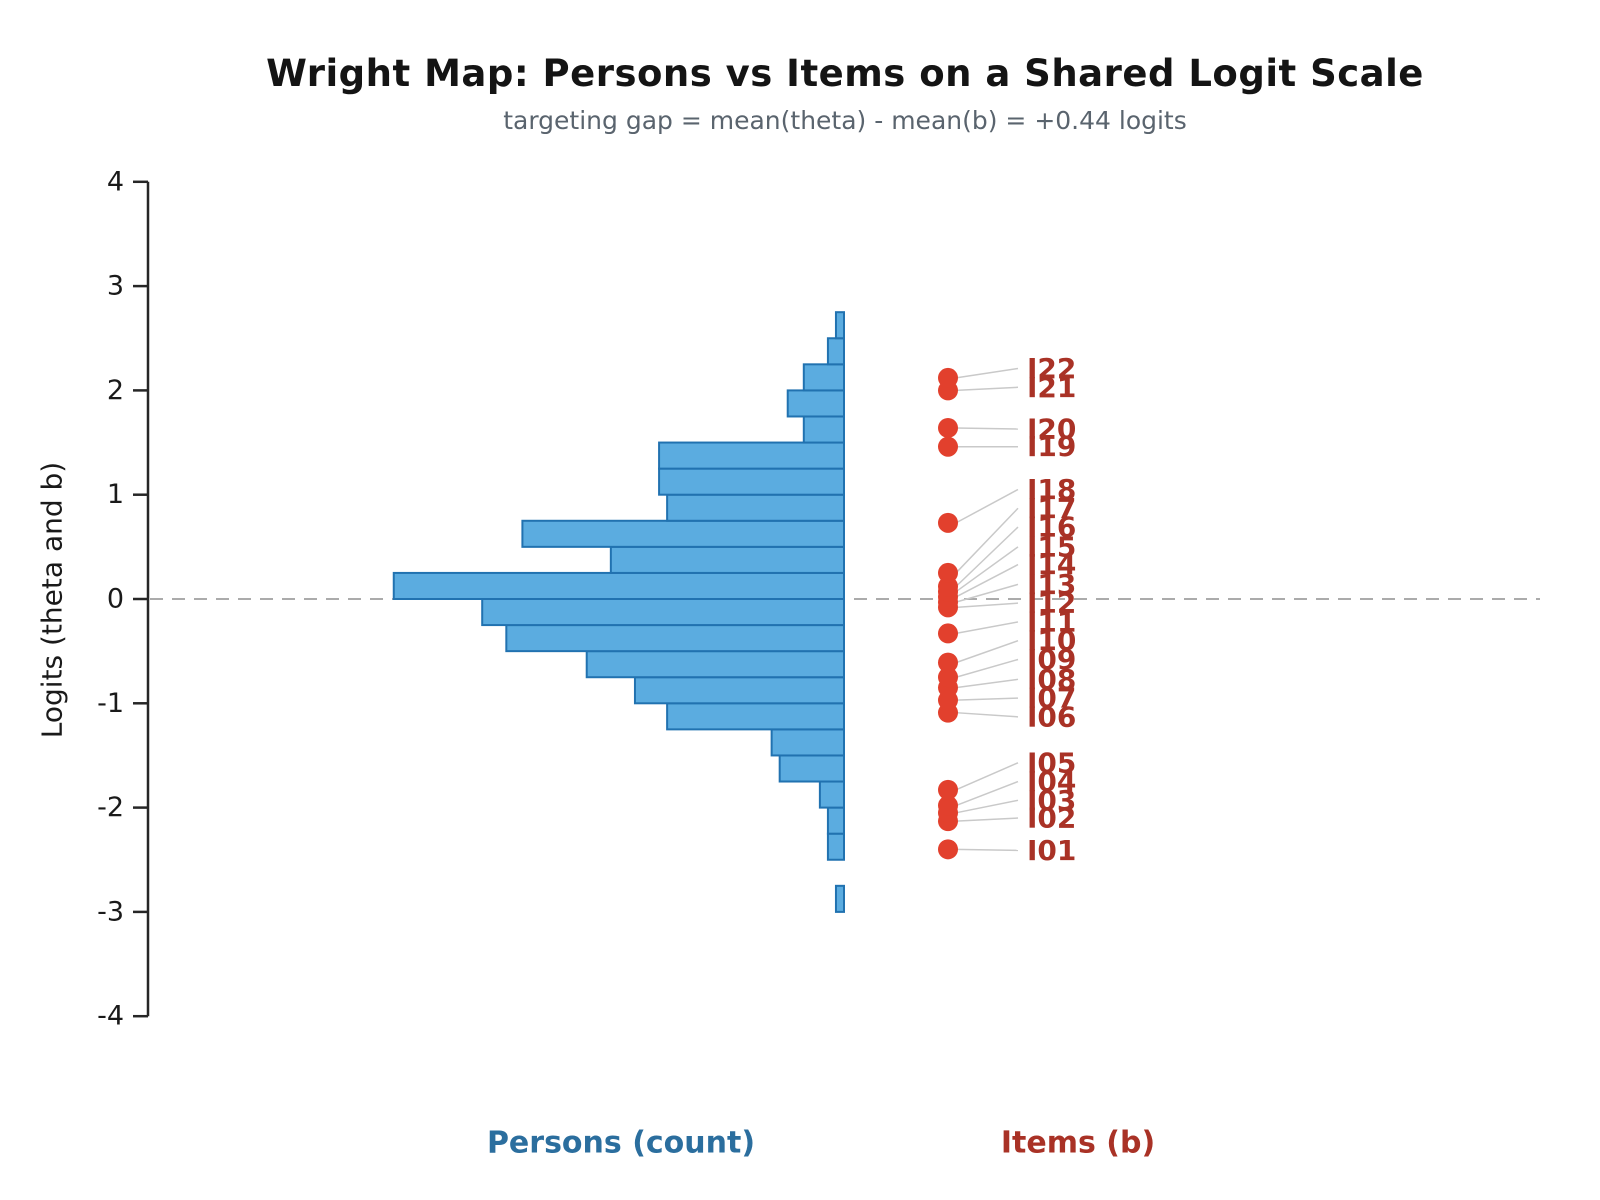  Describe the element at coordinates (115, 494) in the screenshot. I see `axis-tick-label: 1` at that location.